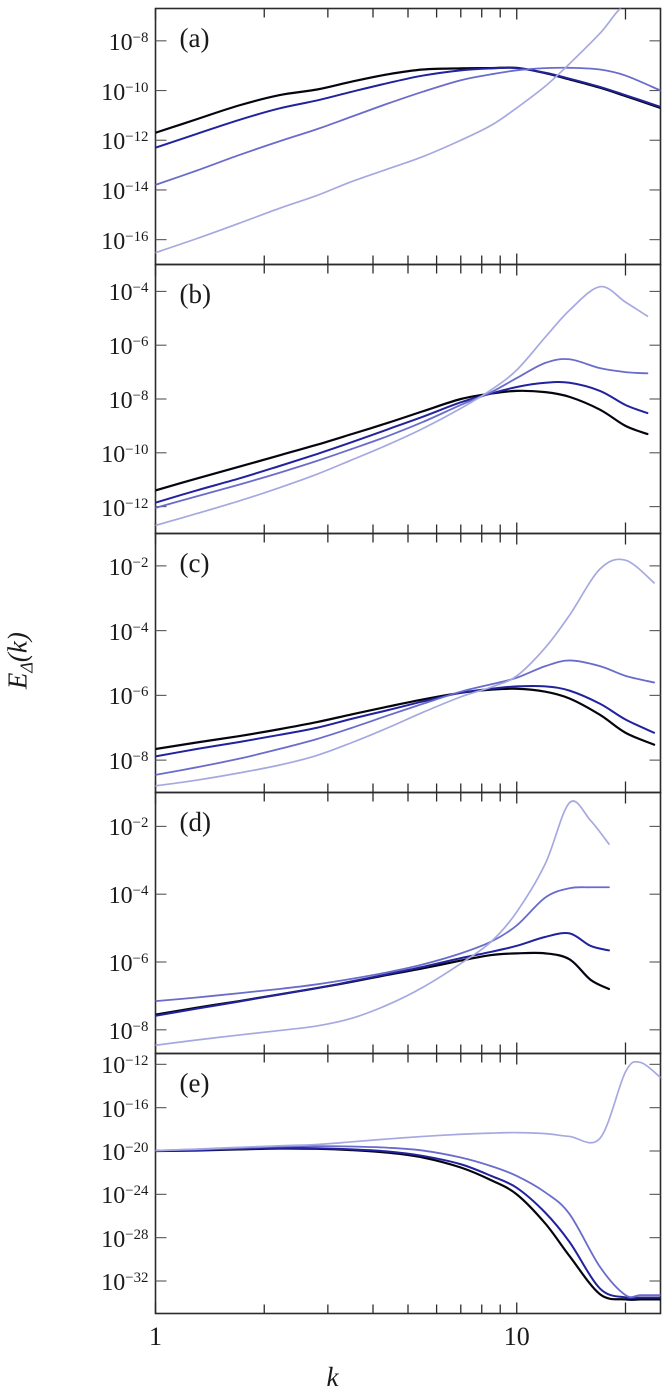 The height and width of the screenshot is (1399, 665). What do you see at coordinates (194, 1082) in the screenshot?
I see `panel-label-e: (e)` at bounding box center [194, 1082].